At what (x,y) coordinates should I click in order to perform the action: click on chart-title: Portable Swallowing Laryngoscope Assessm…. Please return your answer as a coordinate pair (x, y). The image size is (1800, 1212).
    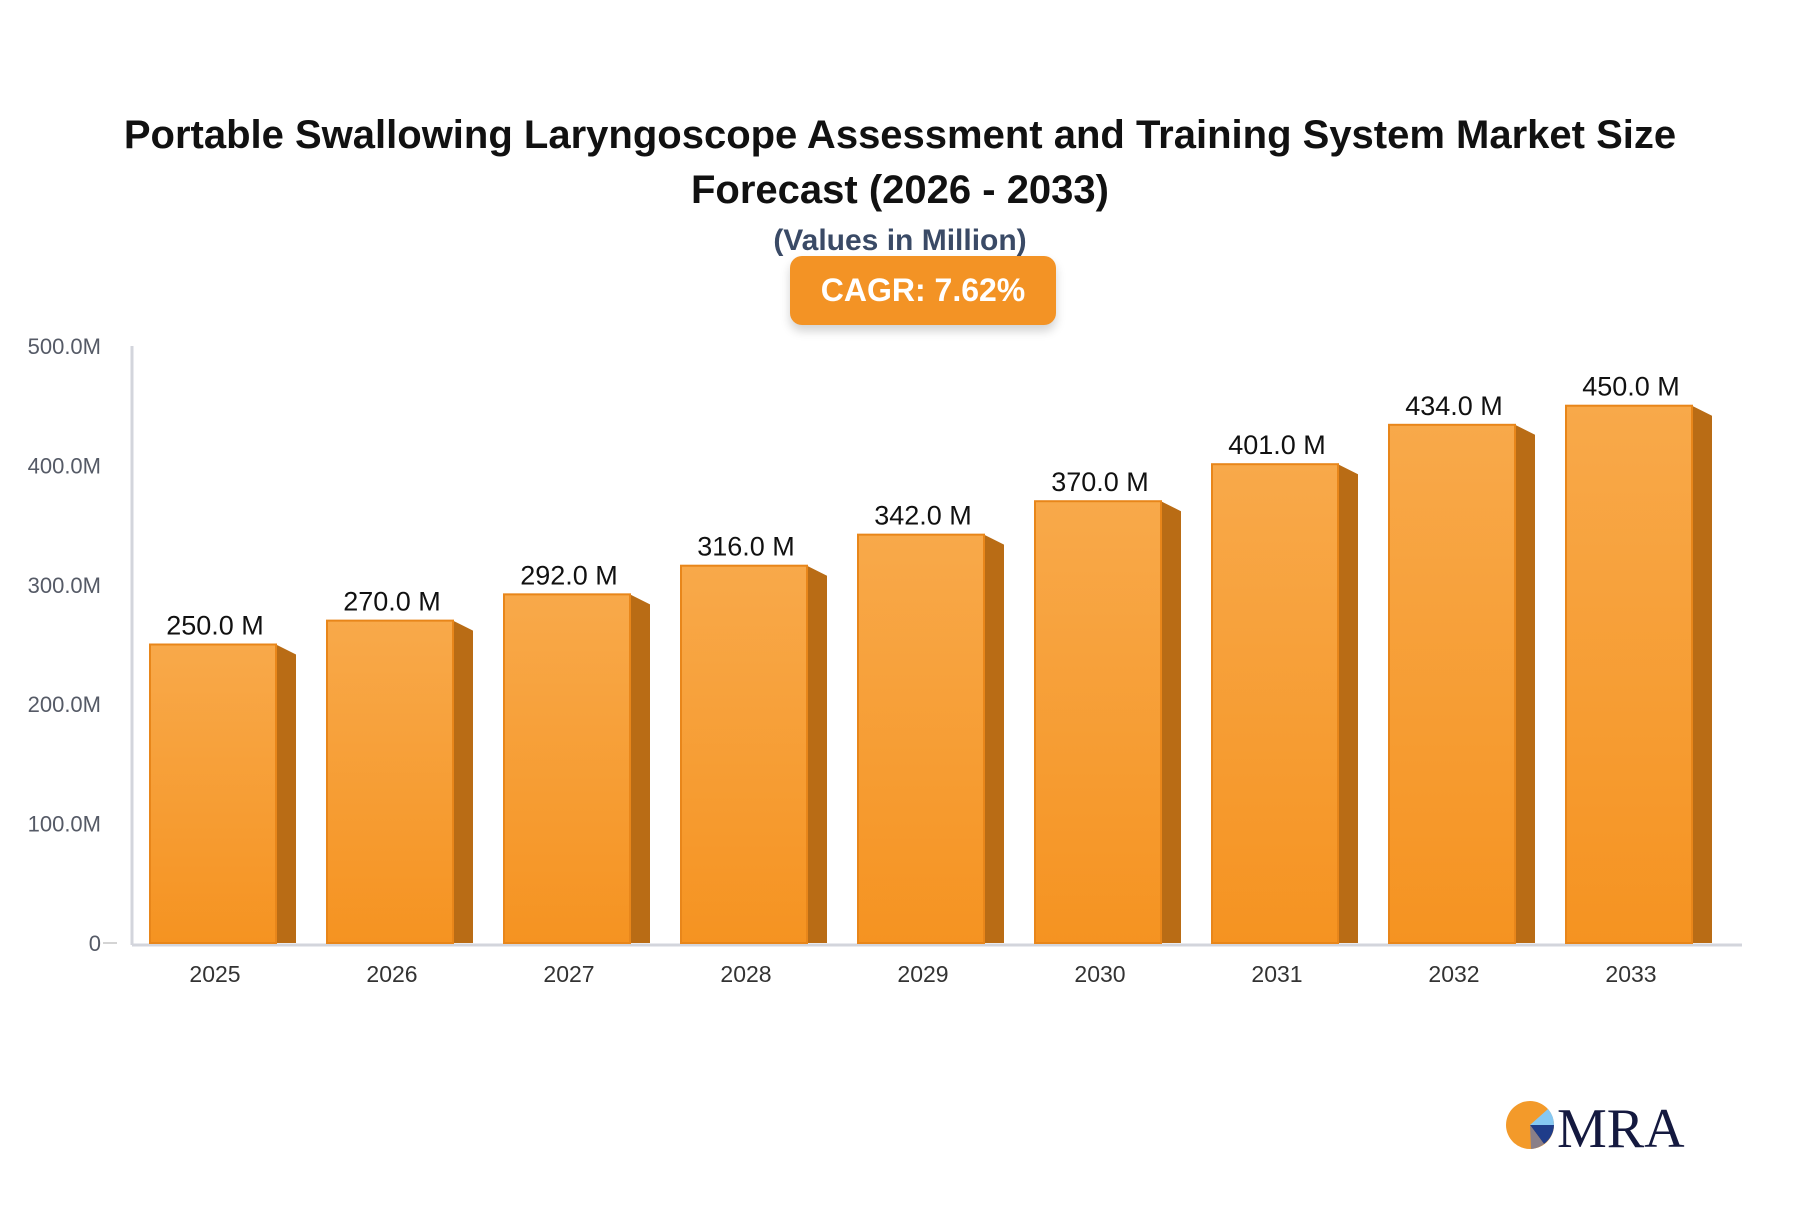
    Looking at the image, I should click on (900, 162).